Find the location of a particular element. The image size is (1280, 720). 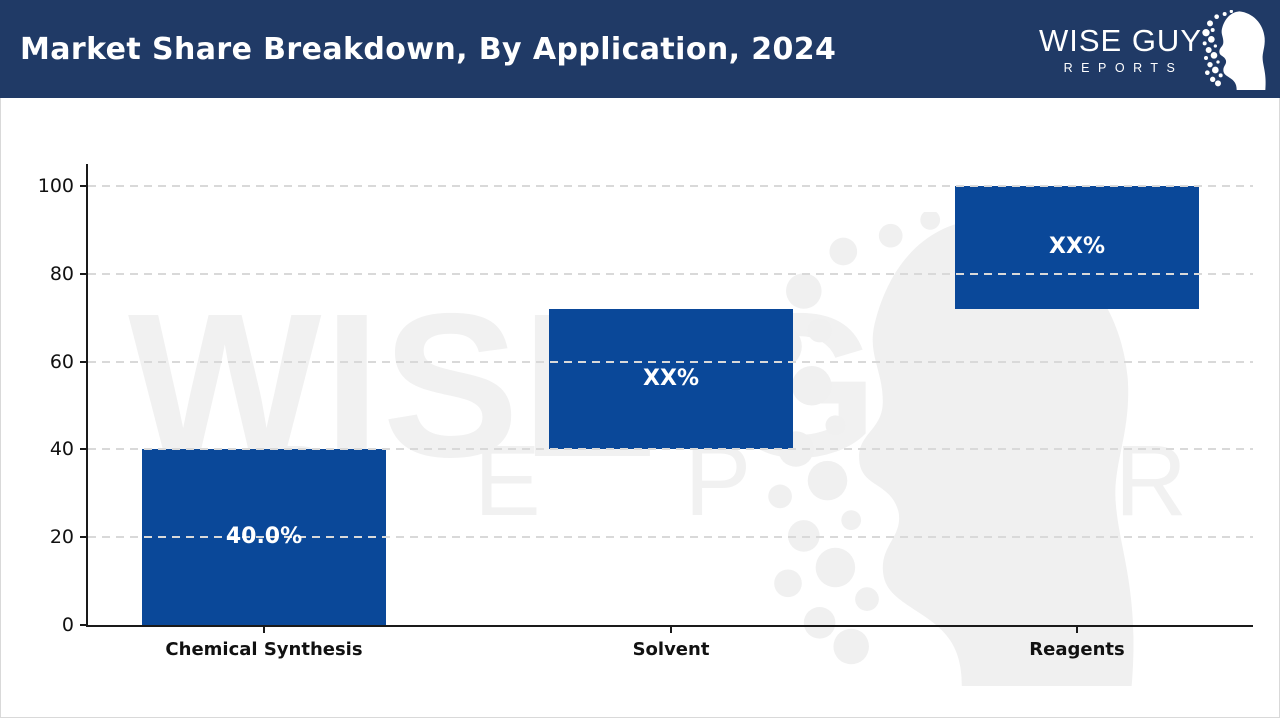

bar-reagents is located at coordinates (1077, 247).